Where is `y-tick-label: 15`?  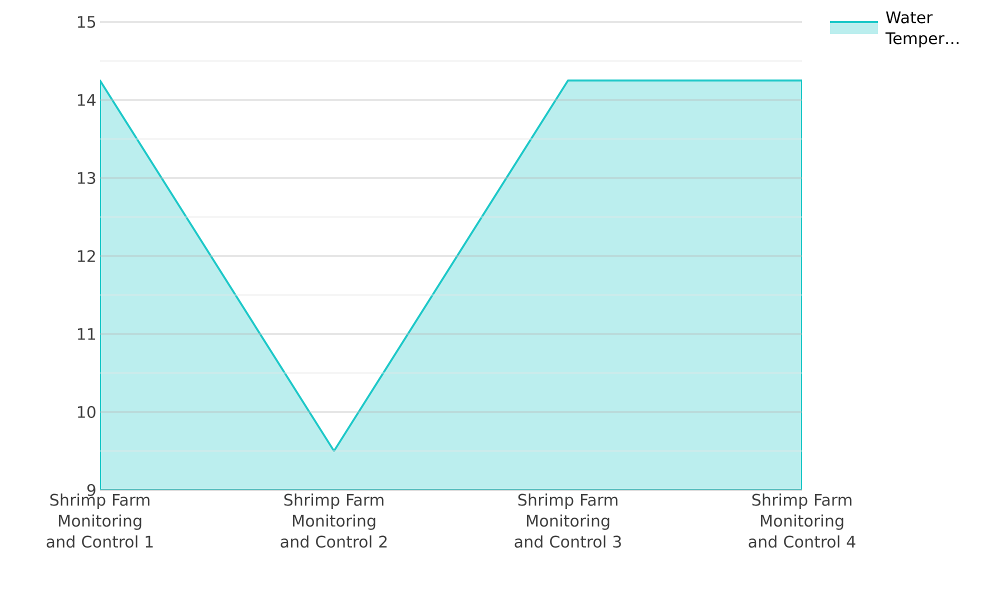
y-tick-label: 15 is located at coordinates (87, 22).